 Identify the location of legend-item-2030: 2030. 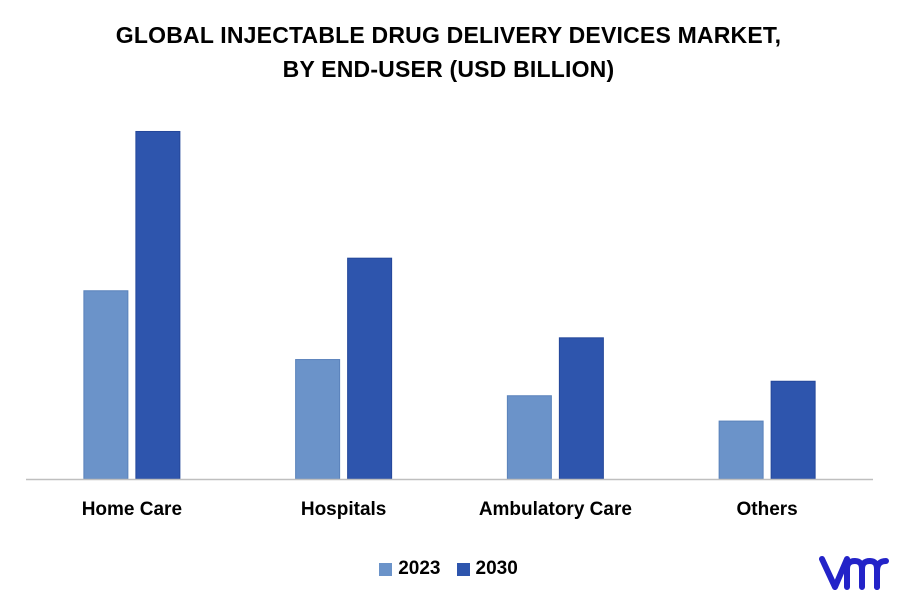
(487, 569).